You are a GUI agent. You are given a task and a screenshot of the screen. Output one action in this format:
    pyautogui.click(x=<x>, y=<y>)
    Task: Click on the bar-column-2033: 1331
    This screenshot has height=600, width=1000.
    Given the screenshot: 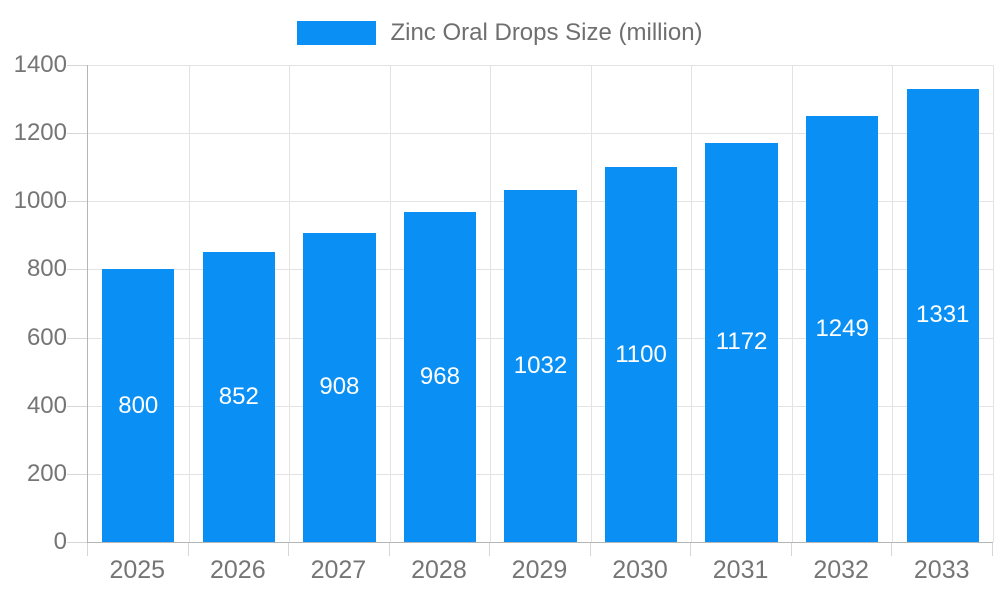 What is the action you would take?
    pyautogui.click(x=942, y=303)
    